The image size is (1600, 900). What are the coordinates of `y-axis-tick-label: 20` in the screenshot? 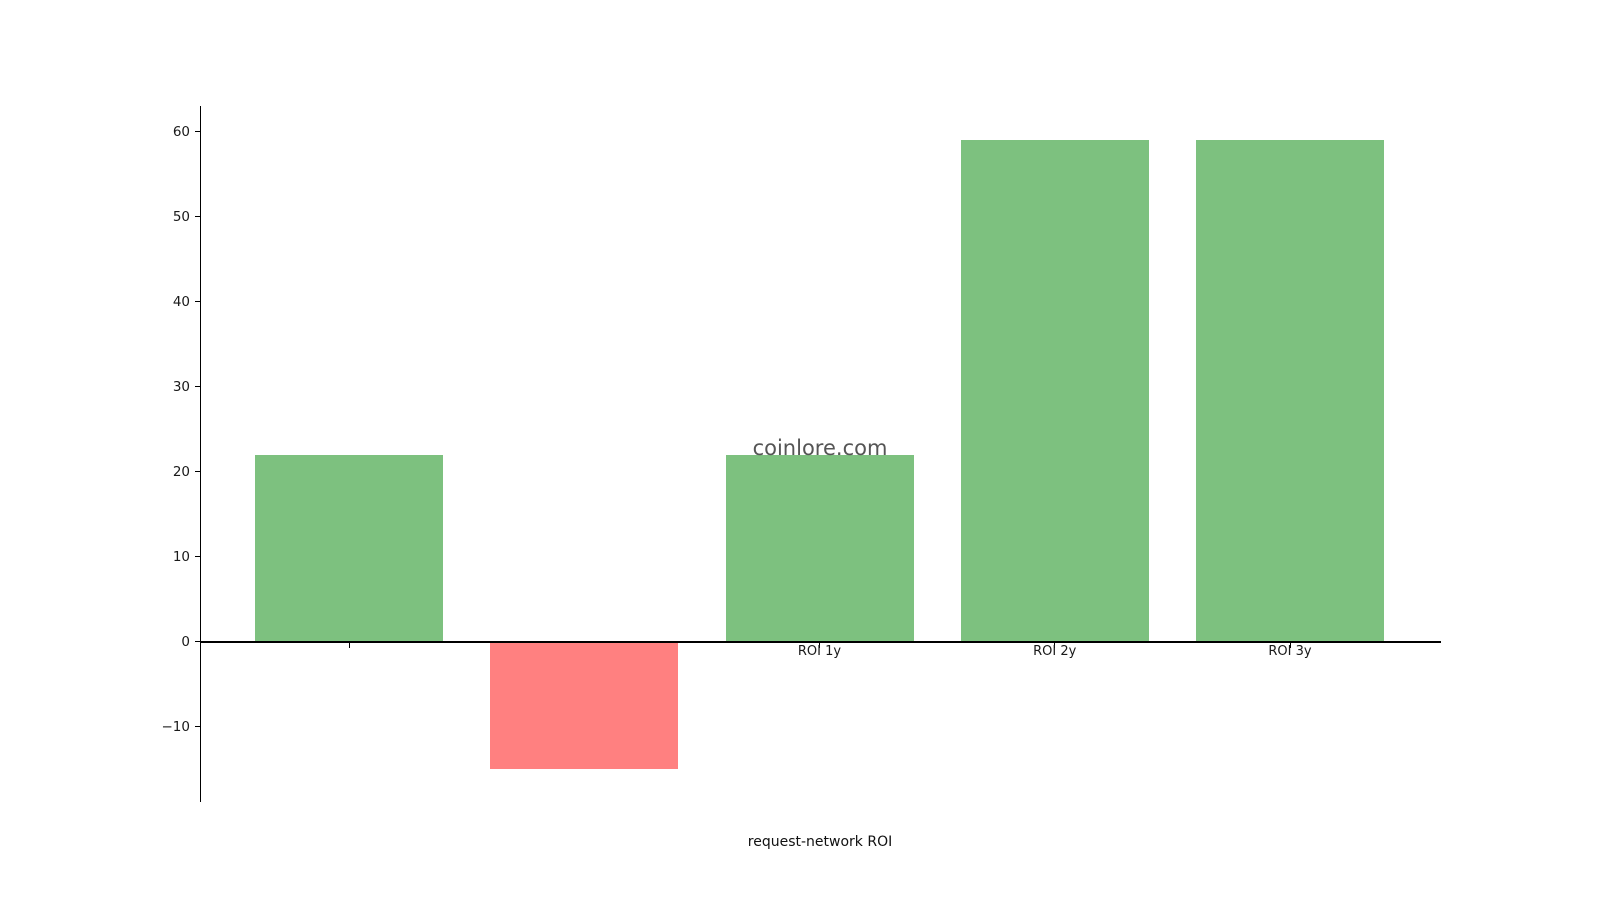 It's located at (181, 471).